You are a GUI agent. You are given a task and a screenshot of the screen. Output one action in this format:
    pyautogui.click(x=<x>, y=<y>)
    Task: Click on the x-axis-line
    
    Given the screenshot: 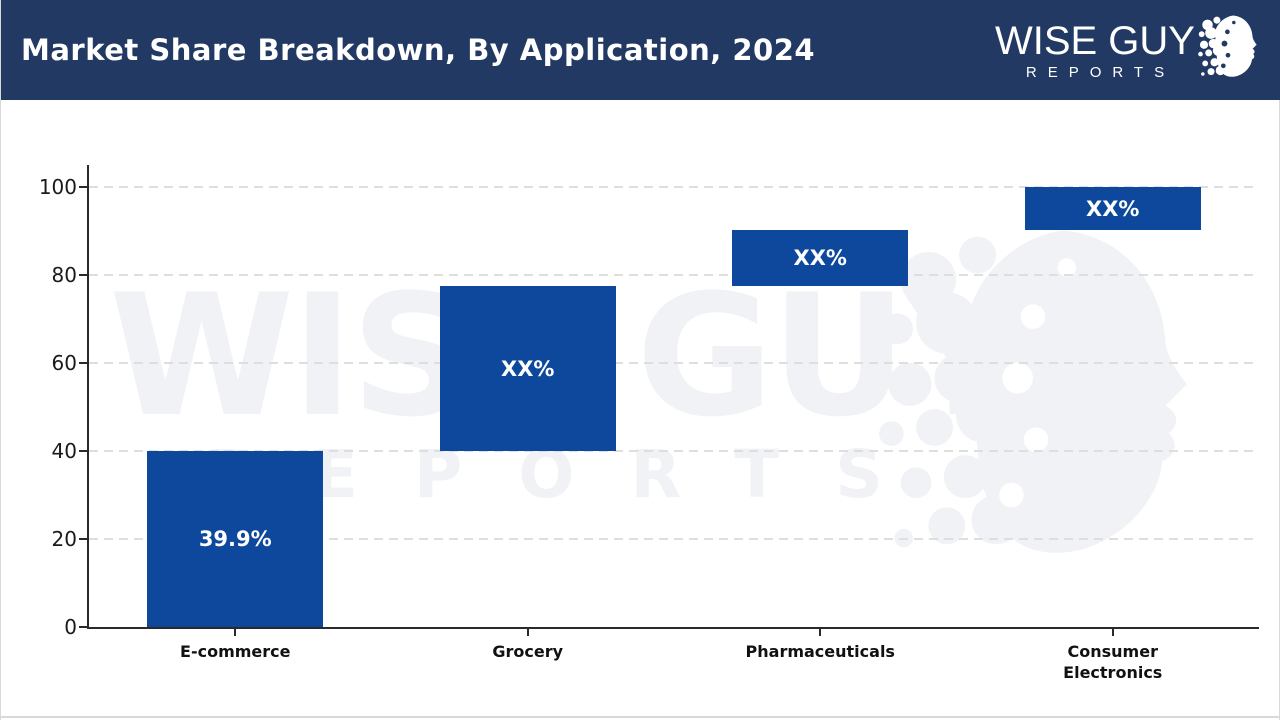 What is the action you would take?
    pyautogui.click(x=673, y=628)
    